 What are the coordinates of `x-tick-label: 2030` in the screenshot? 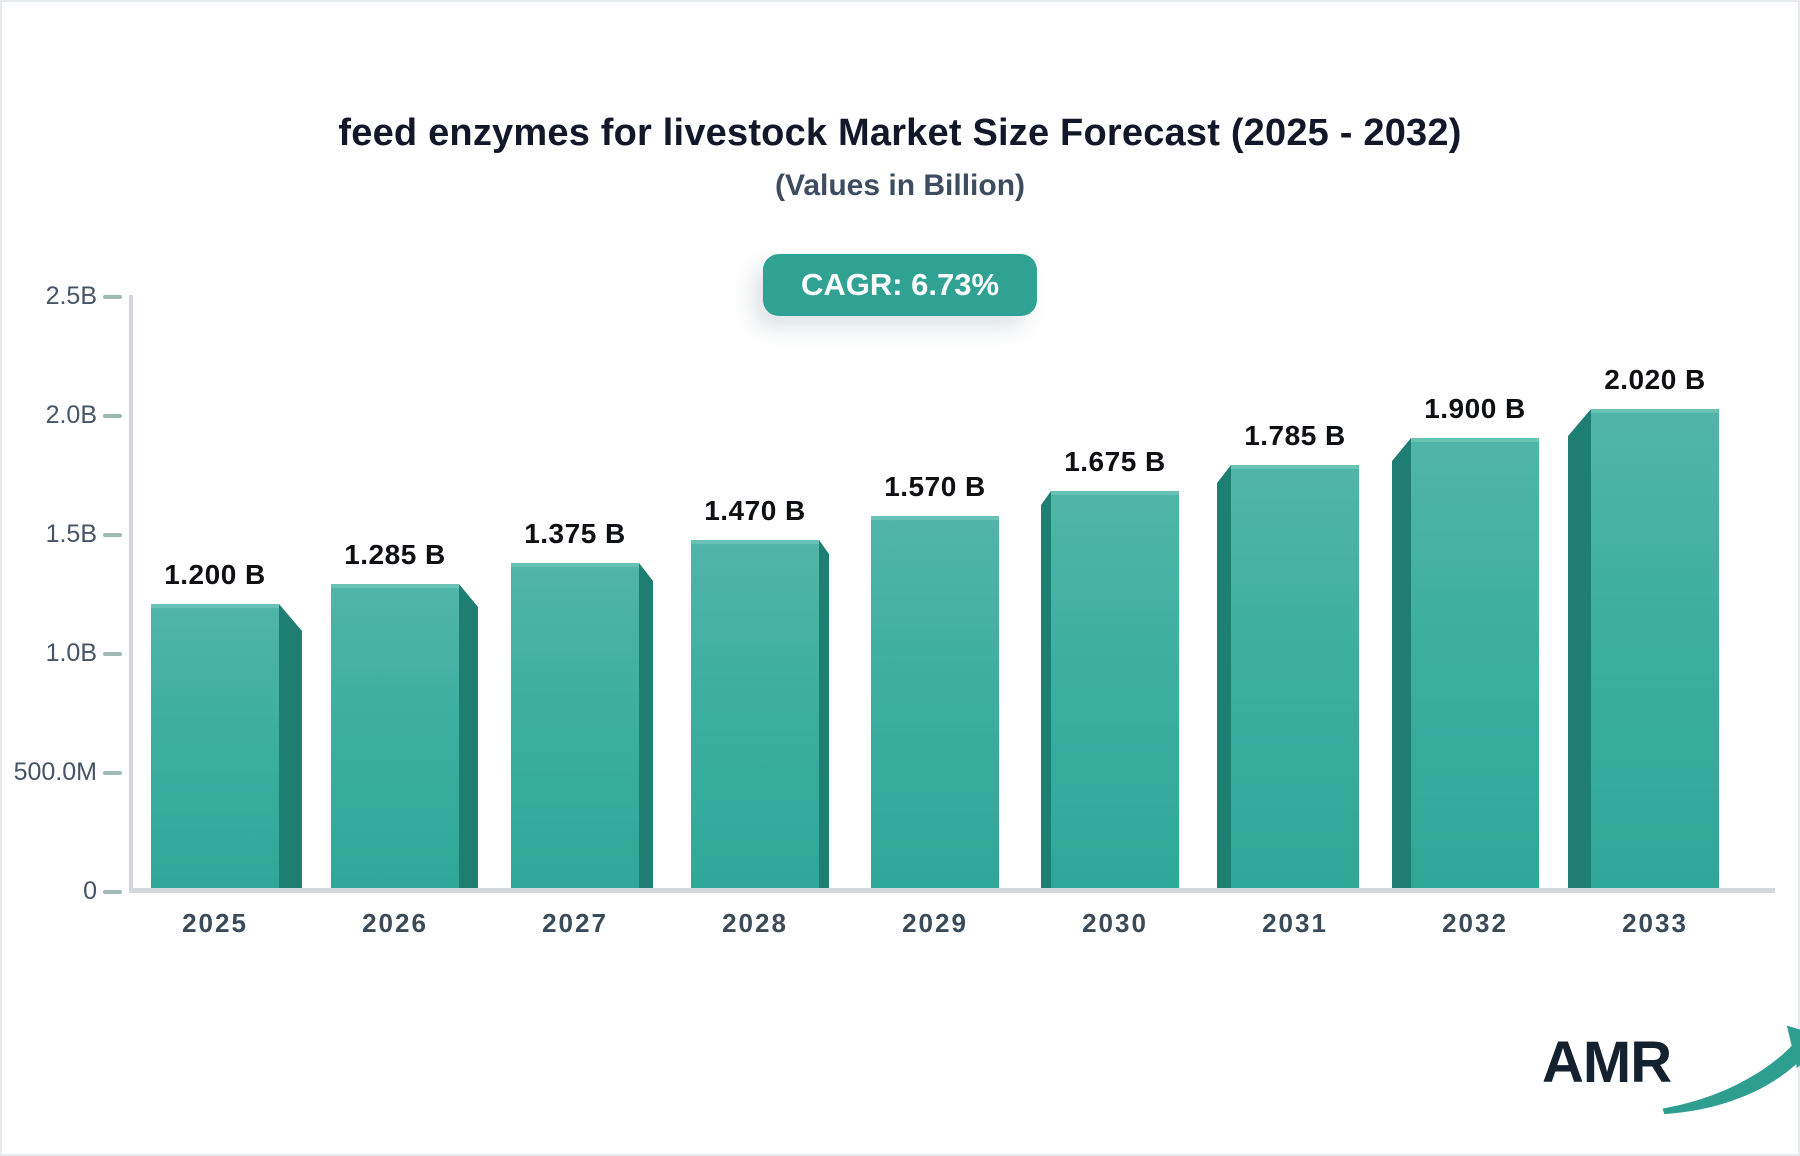 It's located at (1115, 923).